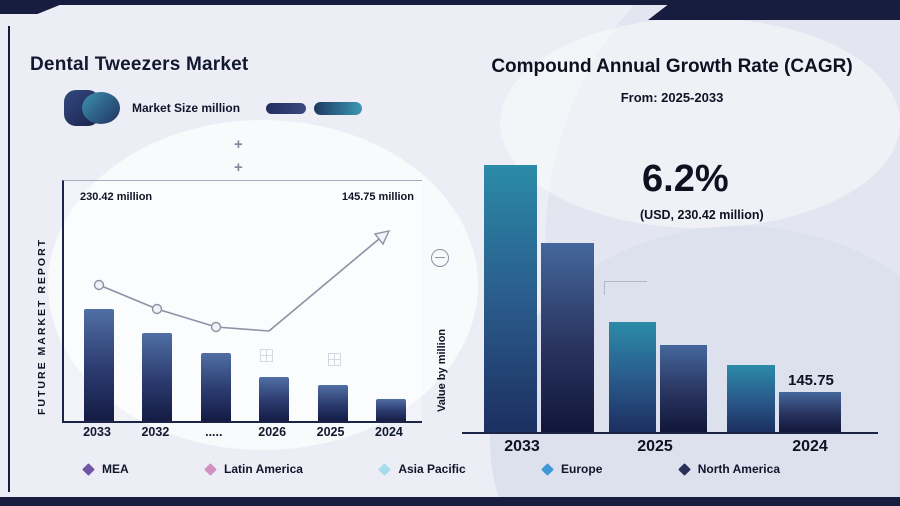 This screenshot has width=900, height=506. I want to click on legend-pills, so click(314, 108).